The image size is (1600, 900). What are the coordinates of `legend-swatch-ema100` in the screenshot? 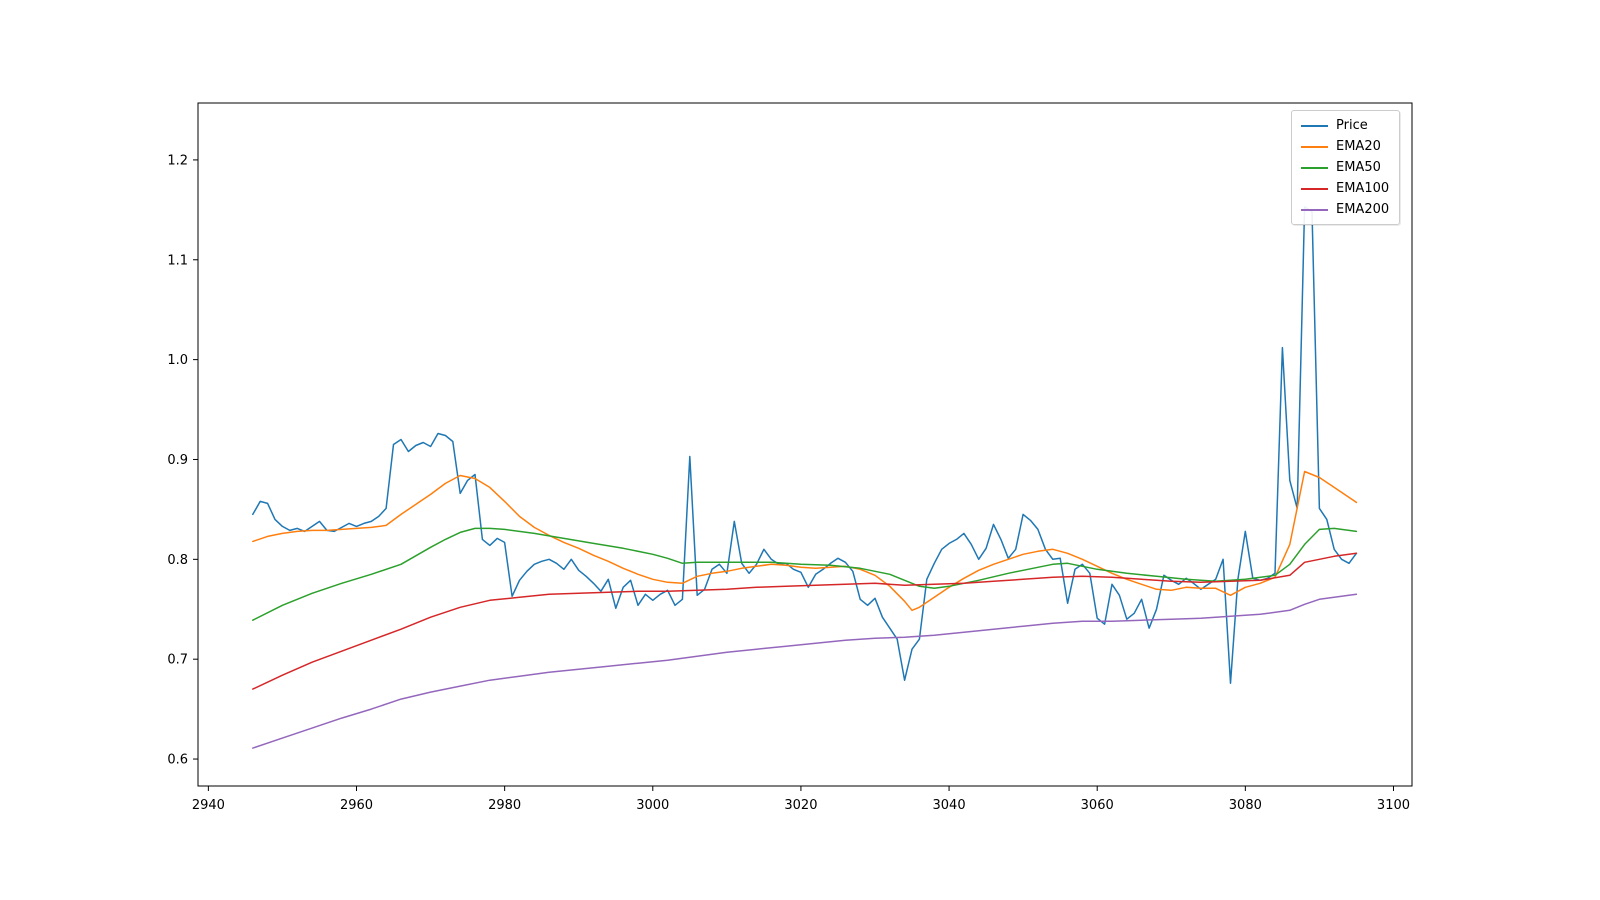 It's located at (1314, 188).